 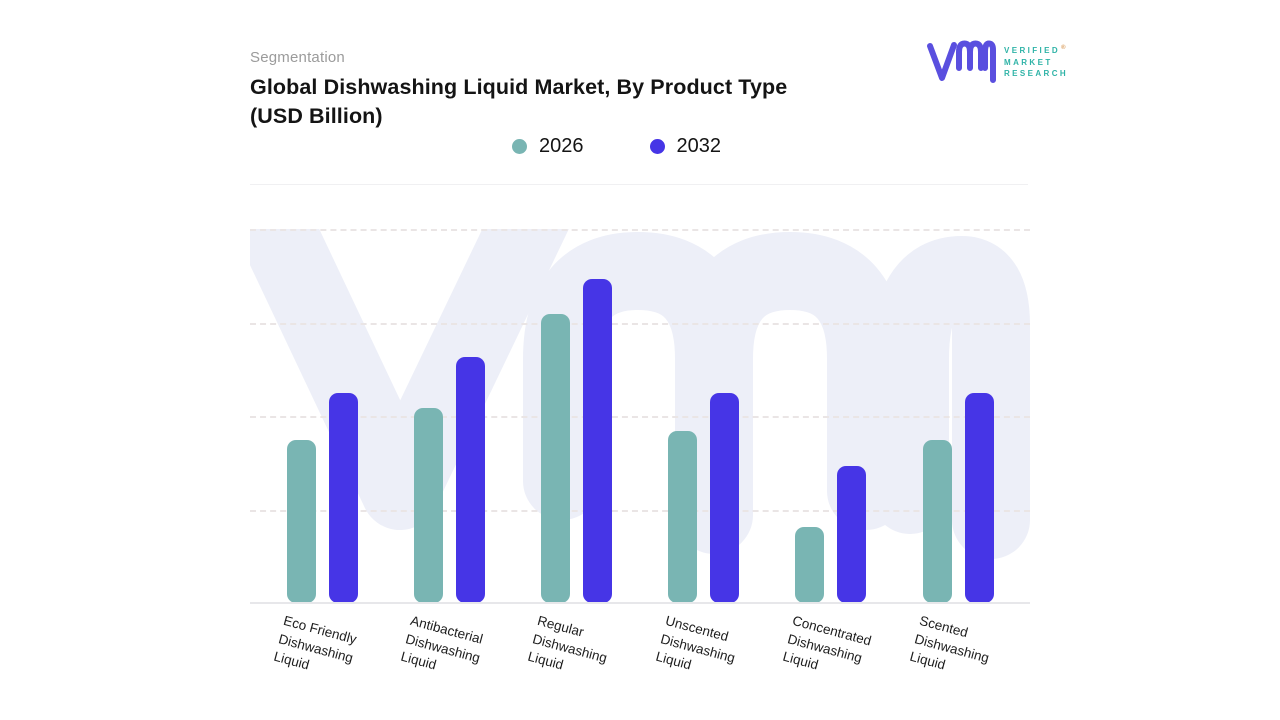 I want to click on registered-trademark-icon: ®, so click(x=1064, y=48).